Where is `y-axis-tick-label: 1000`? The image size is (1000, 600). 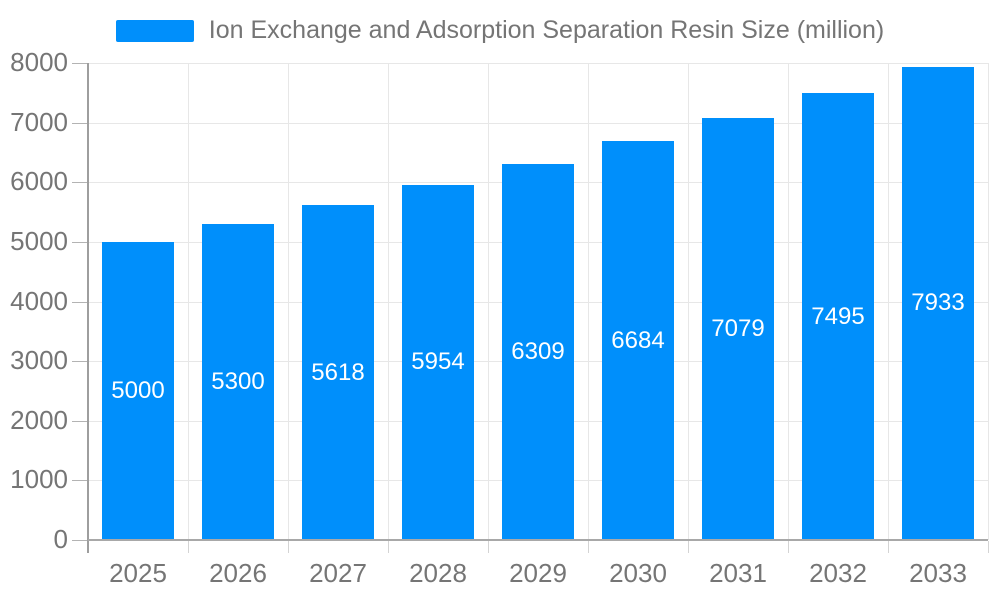 y-axis-tick-label: 1000 is located at coordinates (39, 479).